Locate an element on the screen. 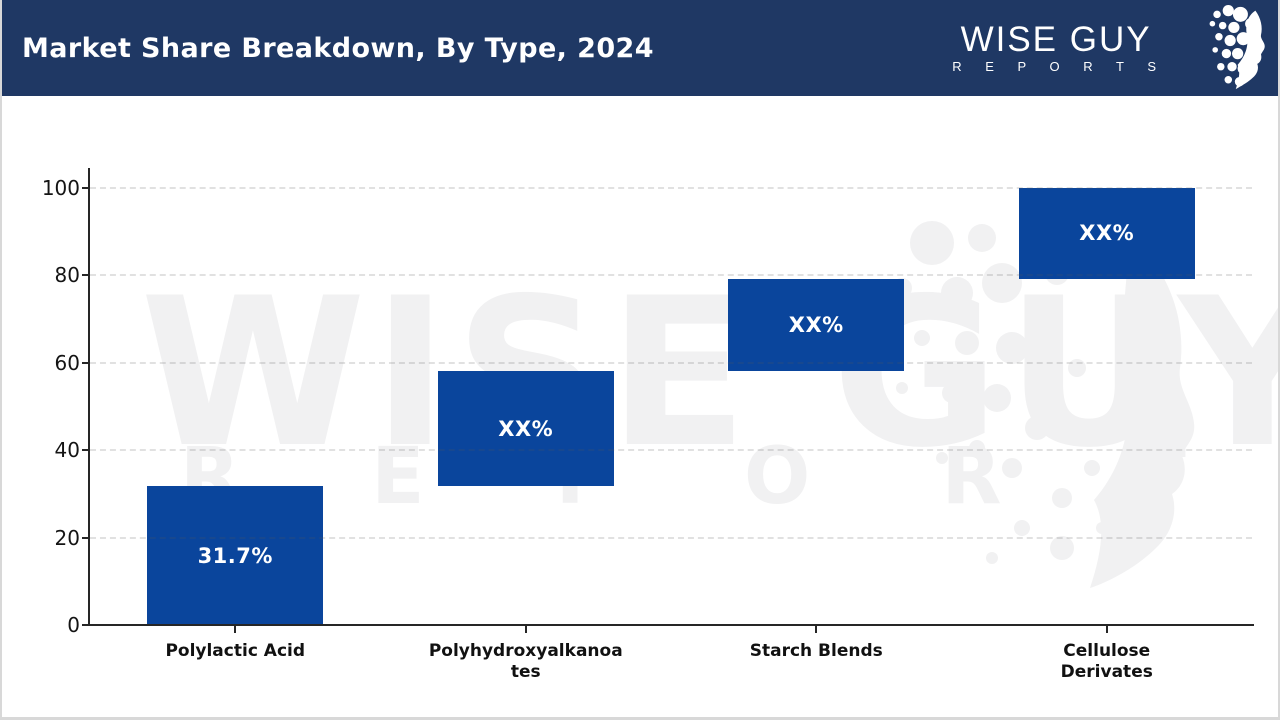  bar-value-label: 31.7% is located at coordinates (235, 555).